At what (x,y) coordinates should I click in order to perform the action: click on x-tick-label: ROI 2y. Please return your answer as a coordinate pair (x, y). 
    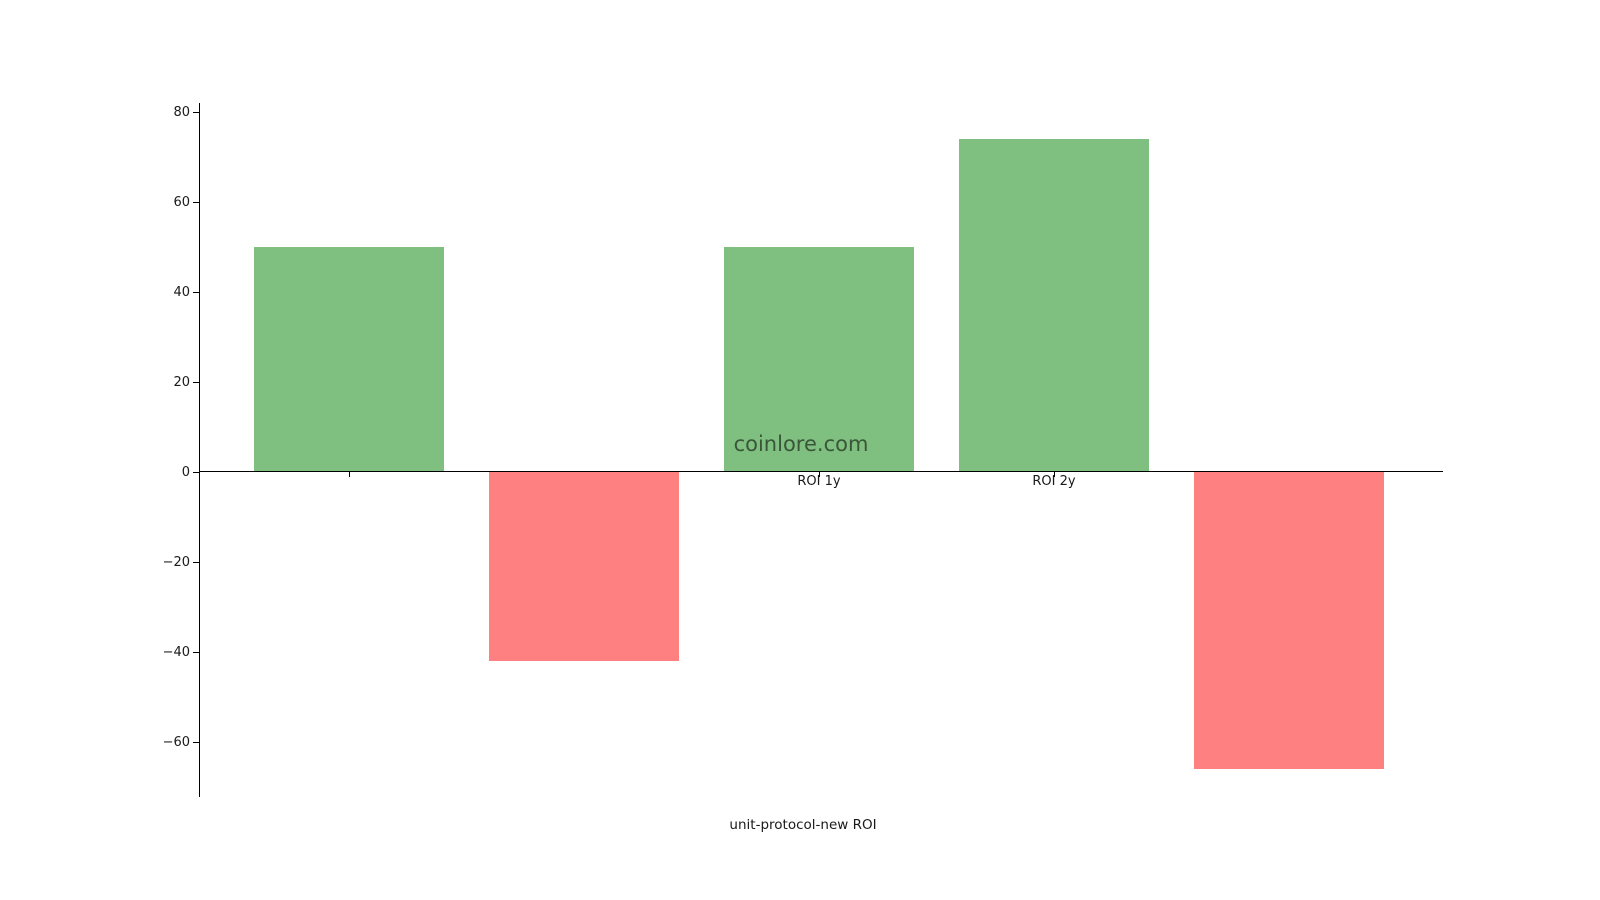
    Looking at the image, I should click on (1054, 481).